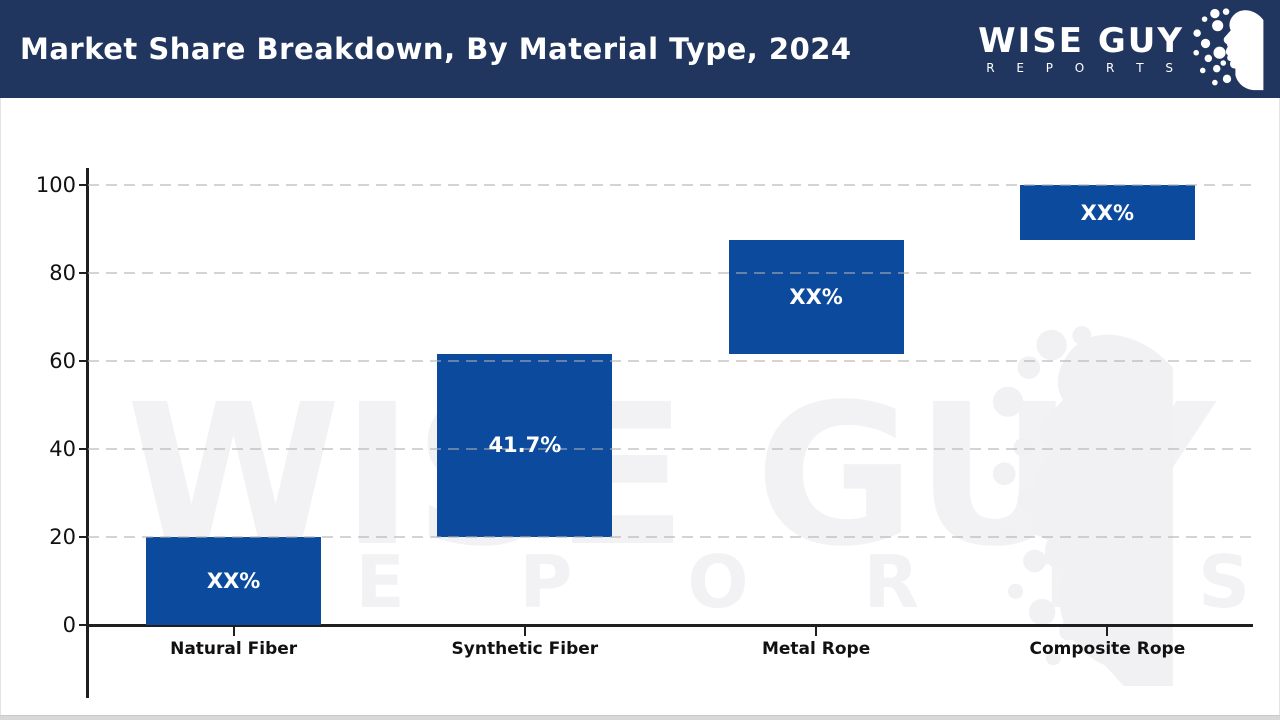 Image resolution: width=1280 pixels, height=720 pixels. What do you see at coordinates (1228, 49) in the screenshot?
I see `logo-dotted-head-icon` at bounding box center [1228, 49].